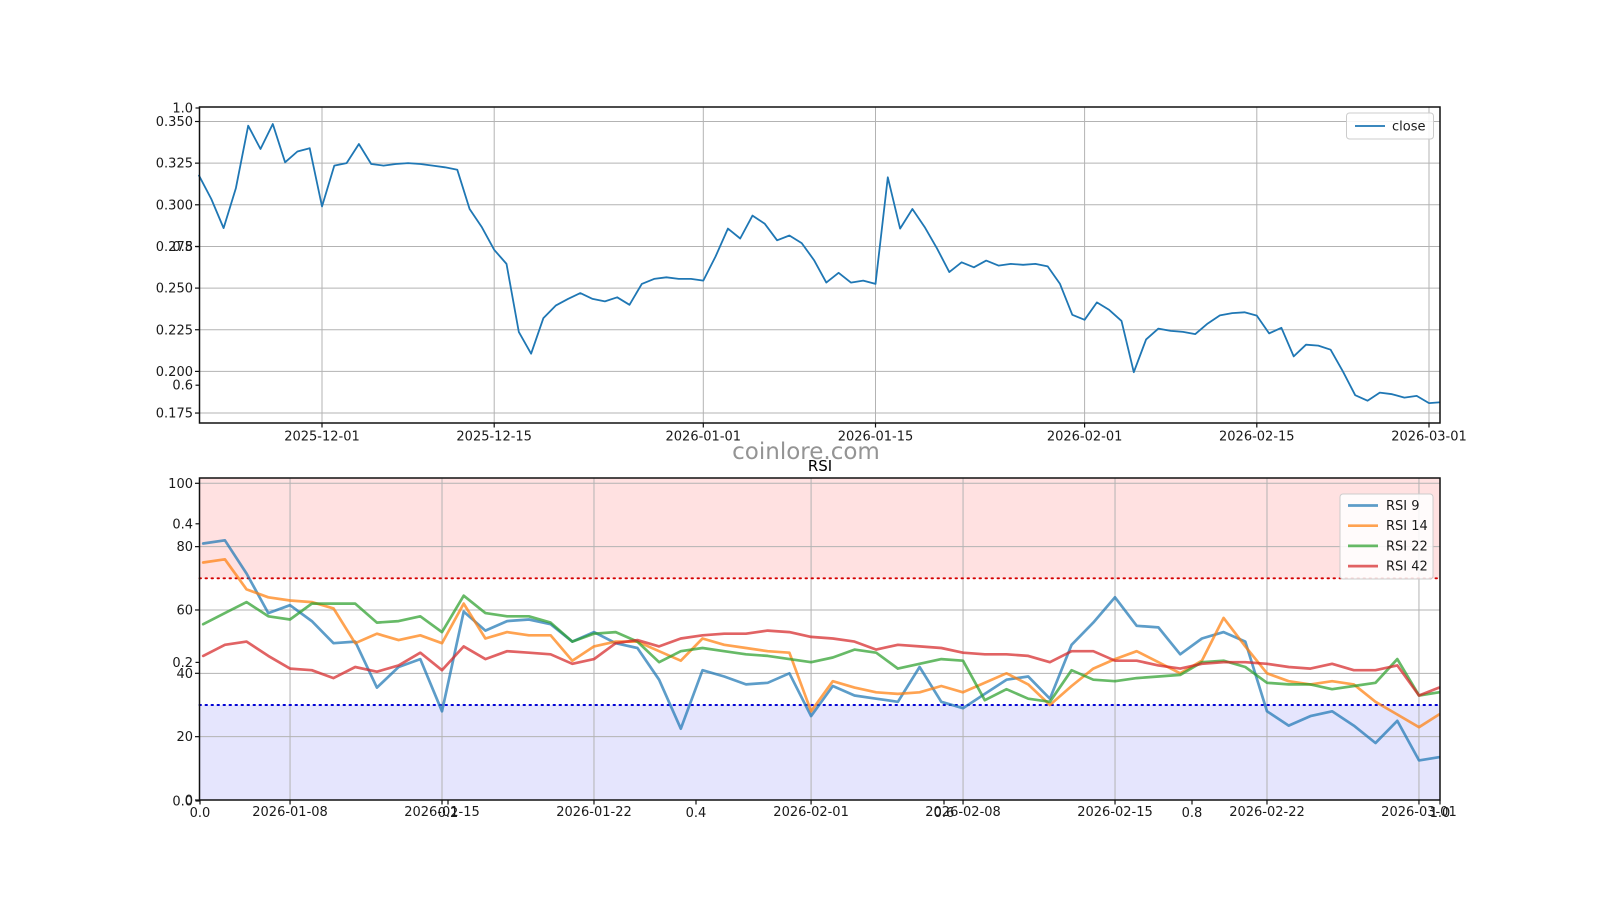 This screenshot has height=900, width=1600. Describe the element at coordinates (821, 663) in the screenshot. I see `rsi-42-line` at that location.